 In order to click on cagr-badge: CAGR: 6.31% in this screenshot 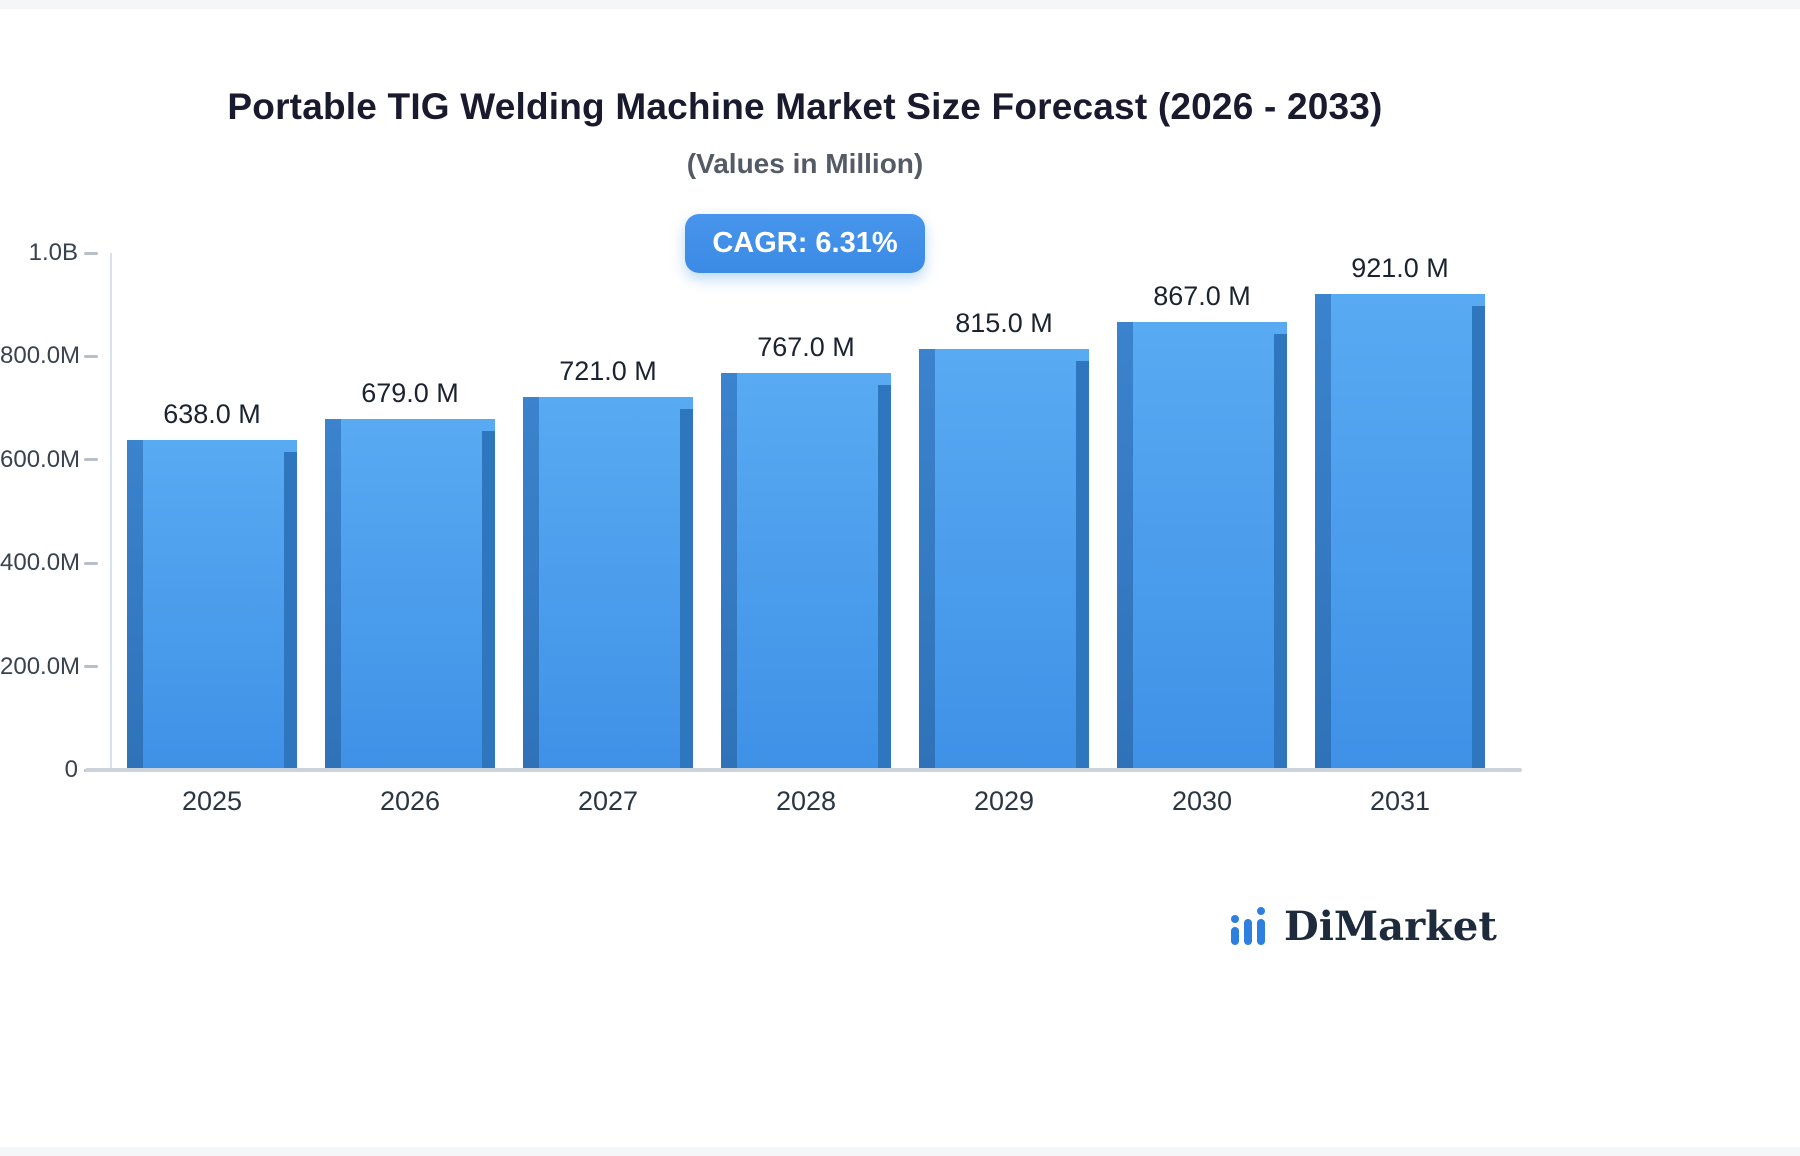, I will do `click(805, 243)`.